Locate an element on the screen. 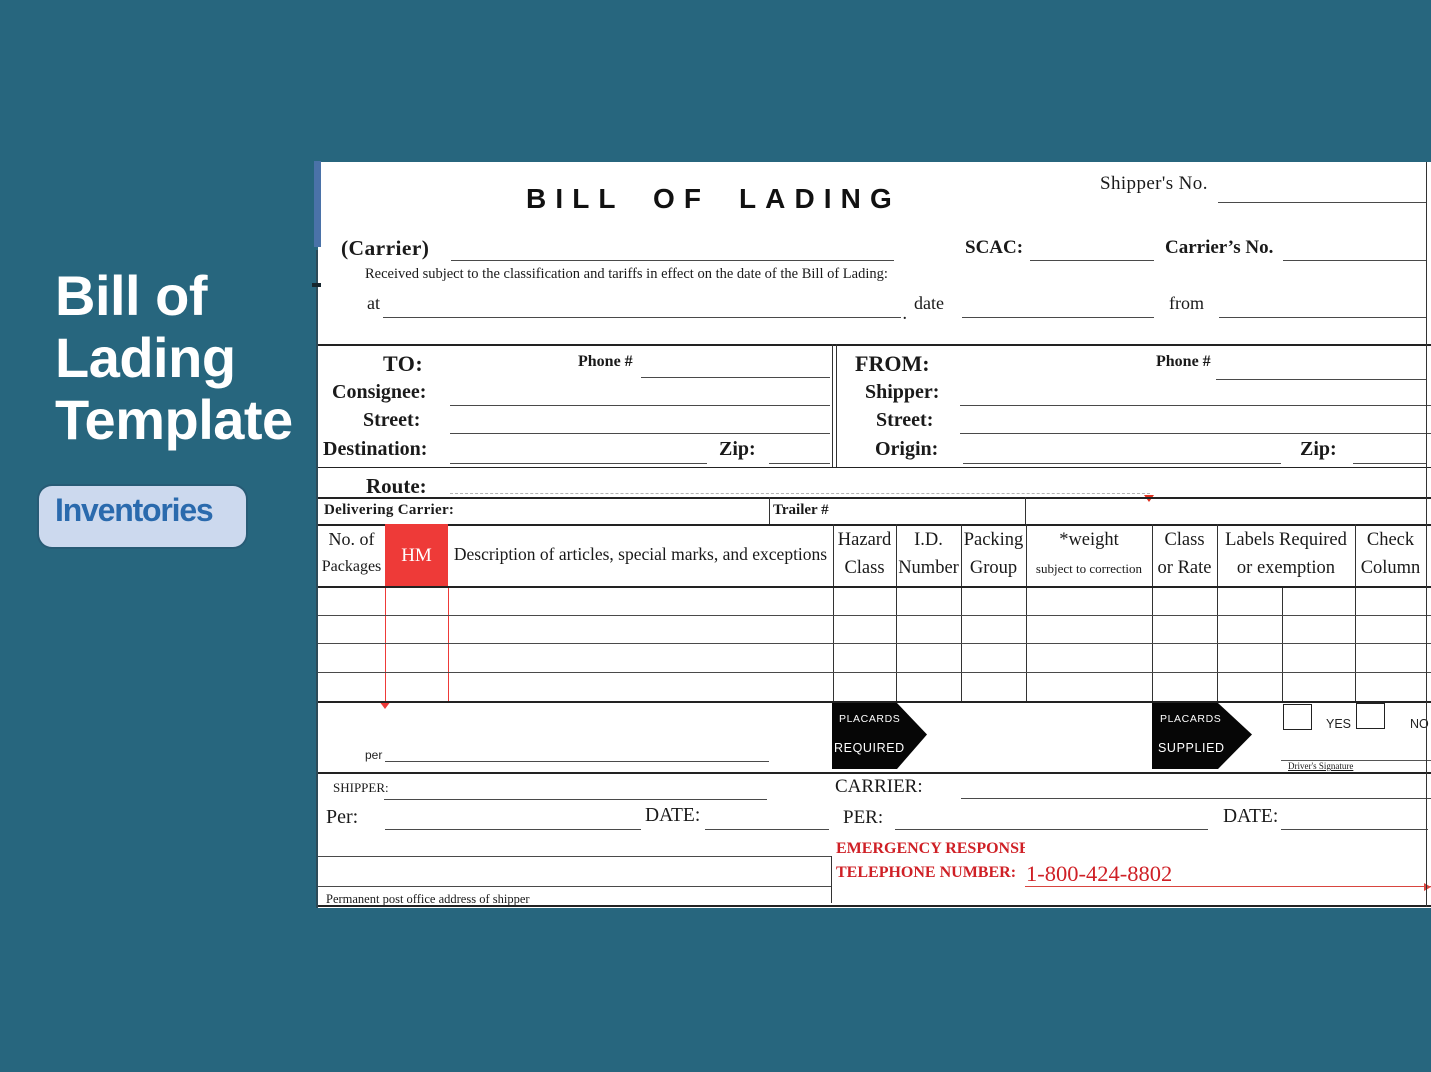 The width and height of the screenshot is (1431, 1072). svg-text: REQUIRED is located at coordinates (869, 748).